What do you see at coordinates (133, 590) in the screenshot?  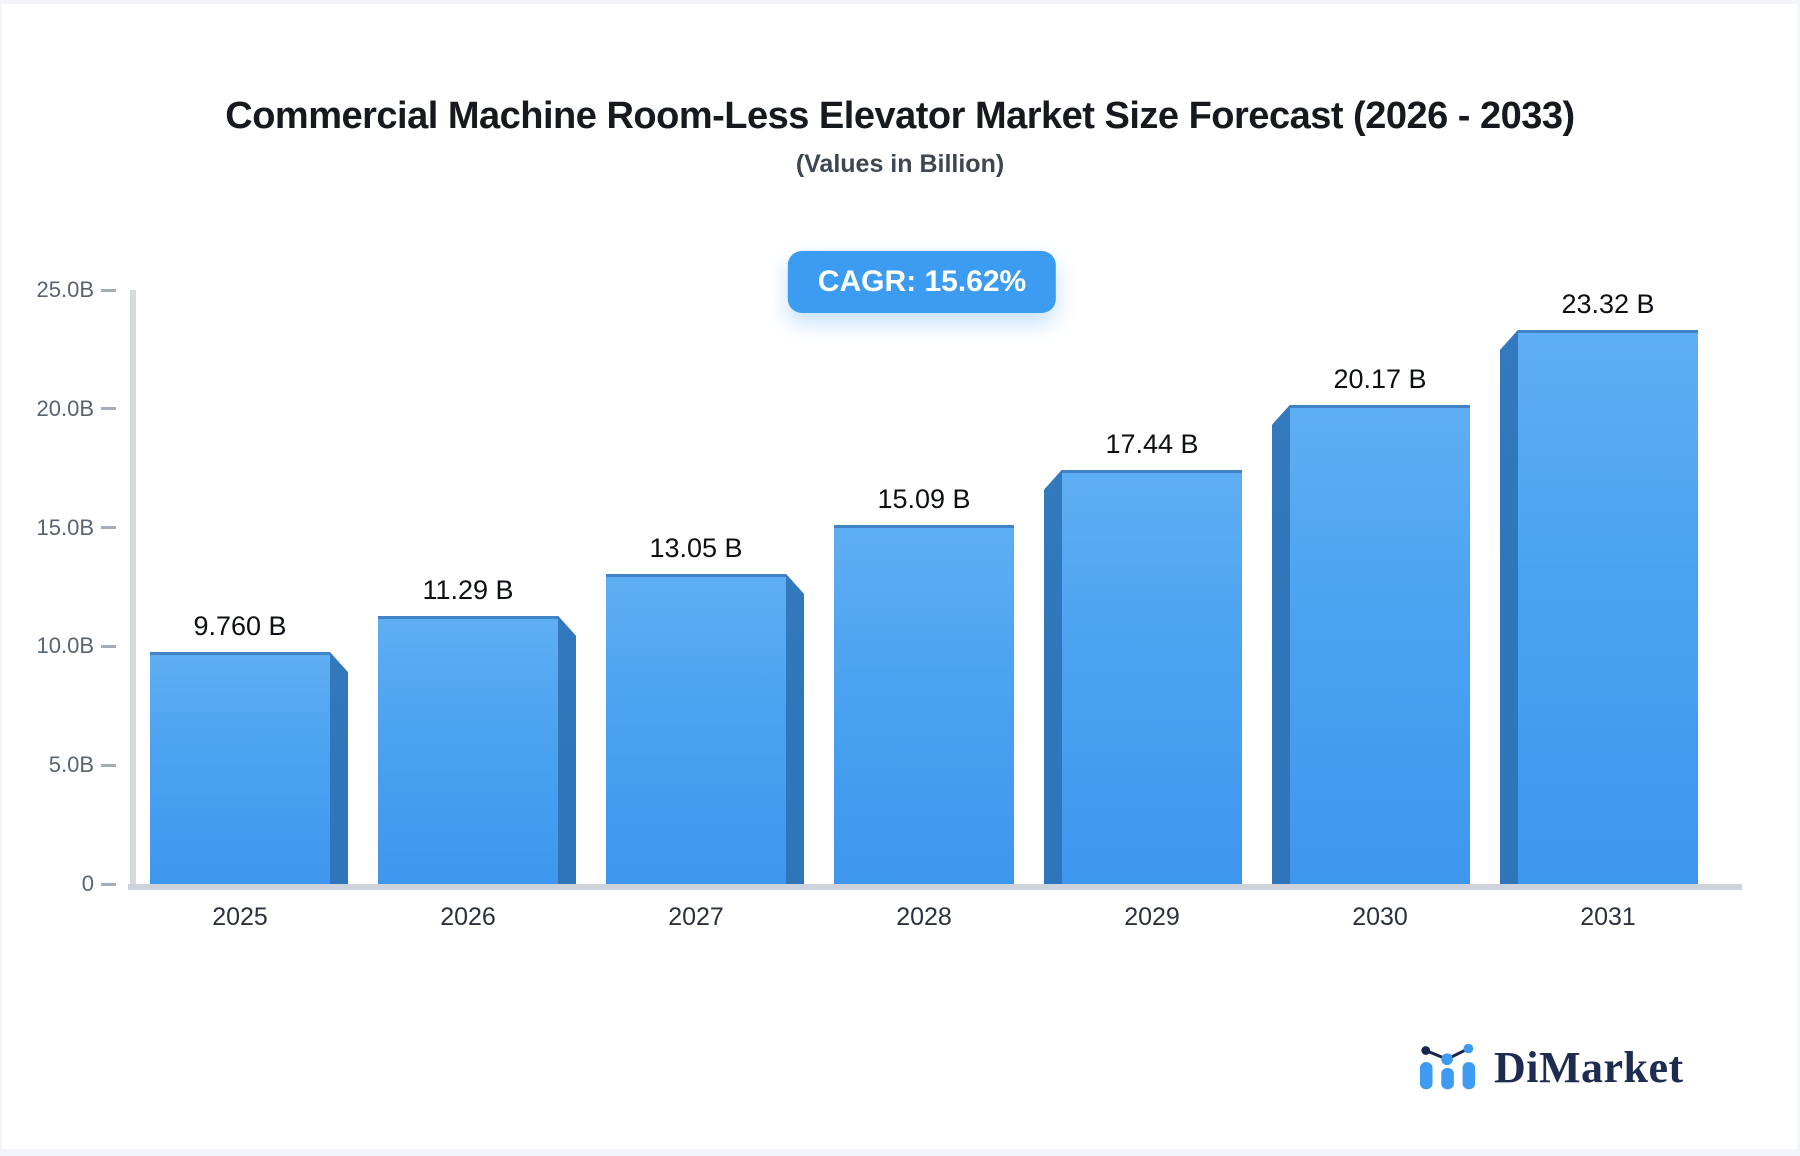 I see `y-axis-line` at bounding box center [133, 590].